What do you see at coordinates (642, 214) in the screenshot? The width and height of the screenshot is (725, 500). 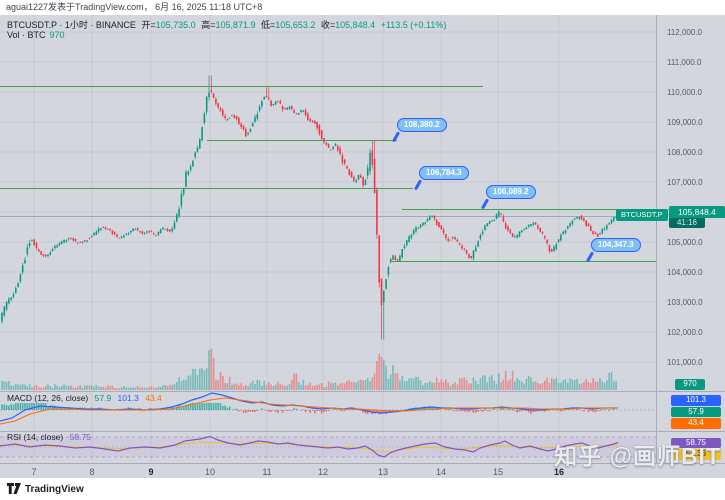 I see `symbol-axis-label: BTCUSDT.P` at bounding box center [642, 214].